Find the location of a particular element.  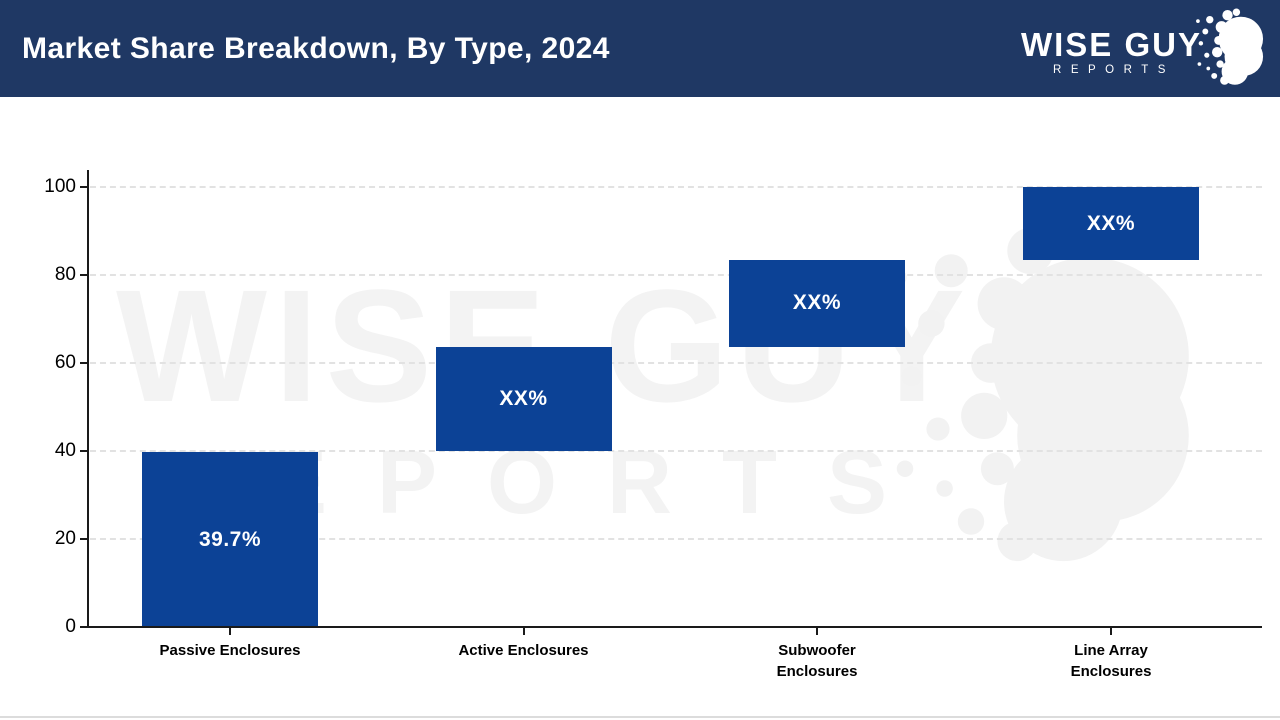

bar-segment: 39.7% is located at coordinates (230, 539).